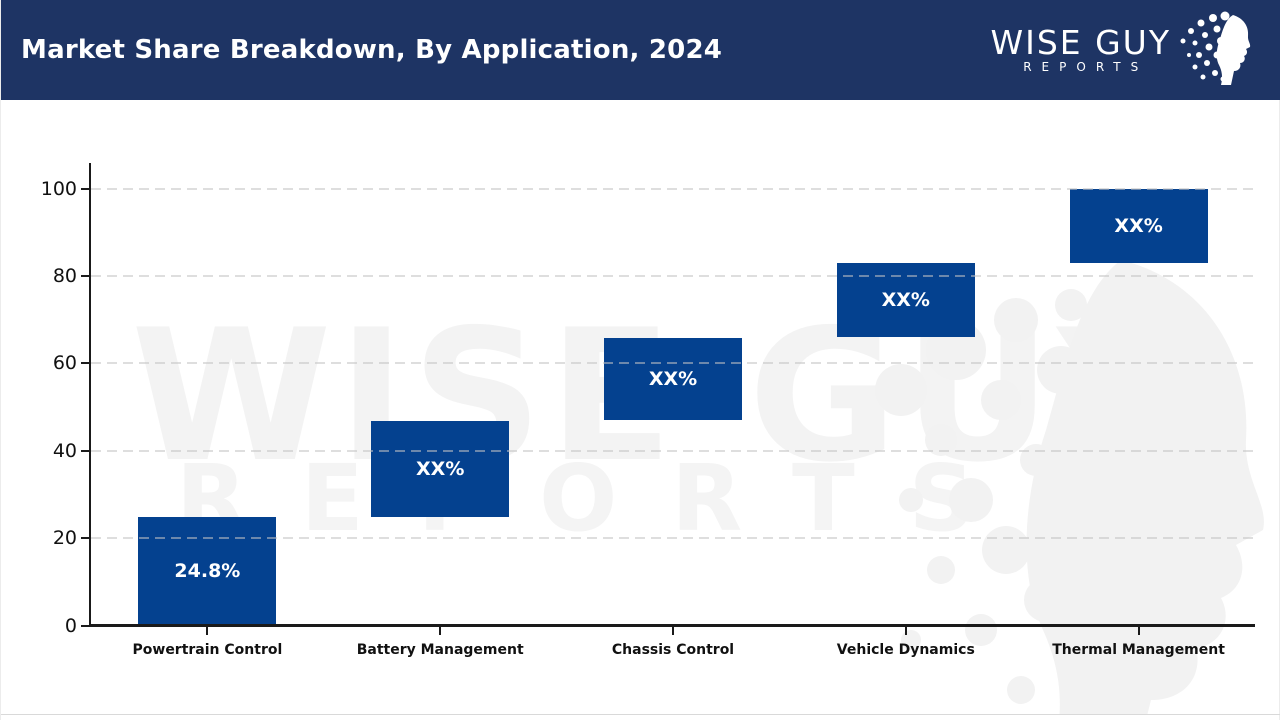  What do you see at coordinates (1080, 42) in the screenshot?
I see `brand-name: WISE GUY` at bounding box center [1080, 42].